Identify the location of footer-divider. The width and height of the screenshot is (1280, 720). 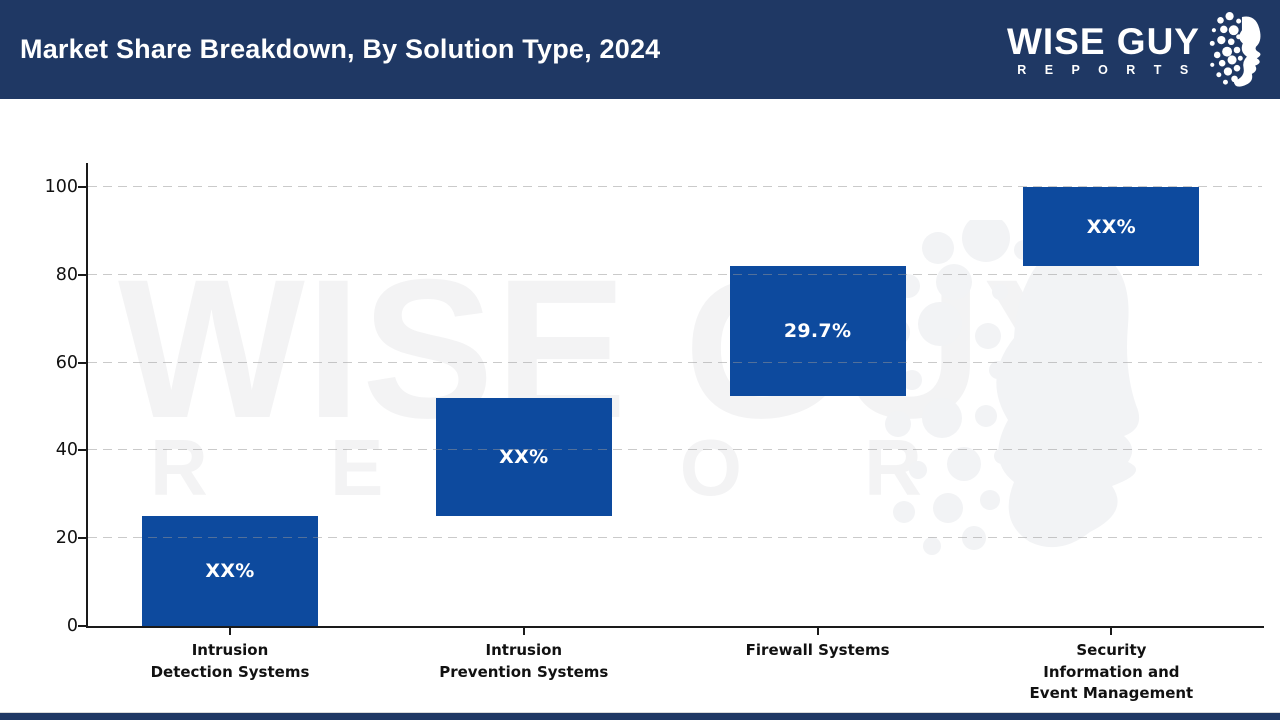
(640, 712).